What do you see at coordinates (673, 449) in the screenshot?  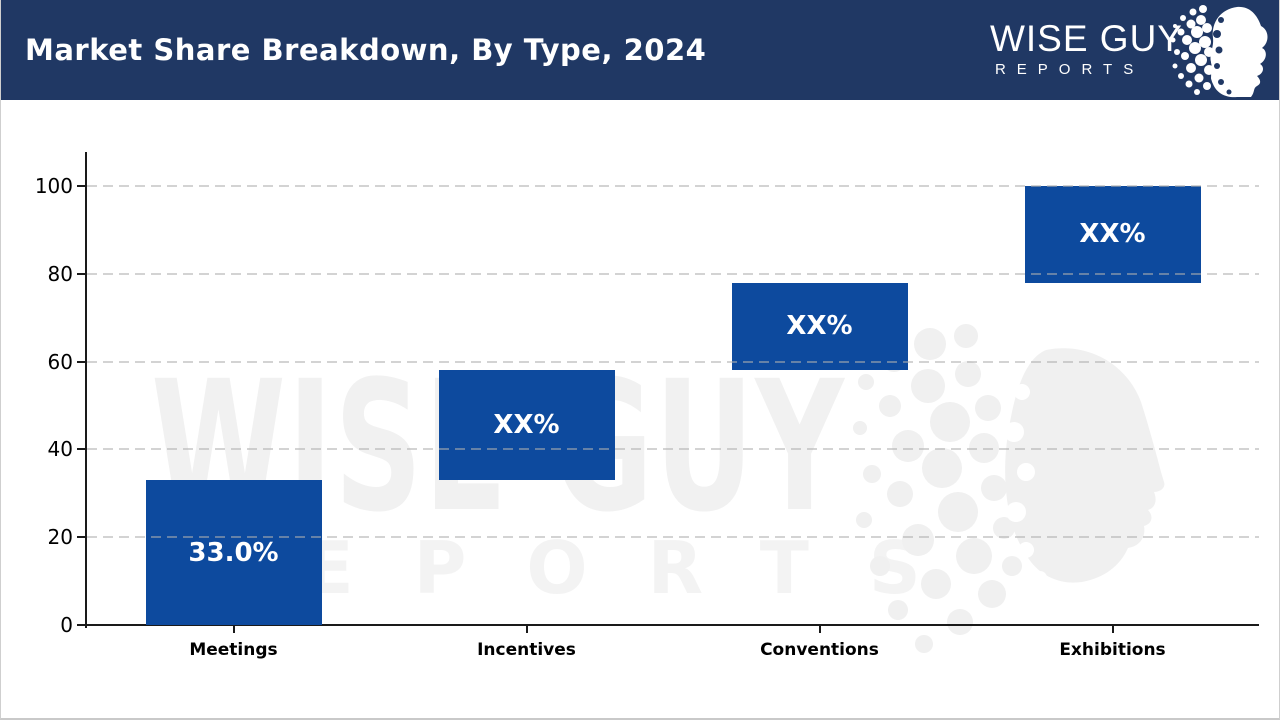 I see `gridline-y40` at bounding box center [673, 449].